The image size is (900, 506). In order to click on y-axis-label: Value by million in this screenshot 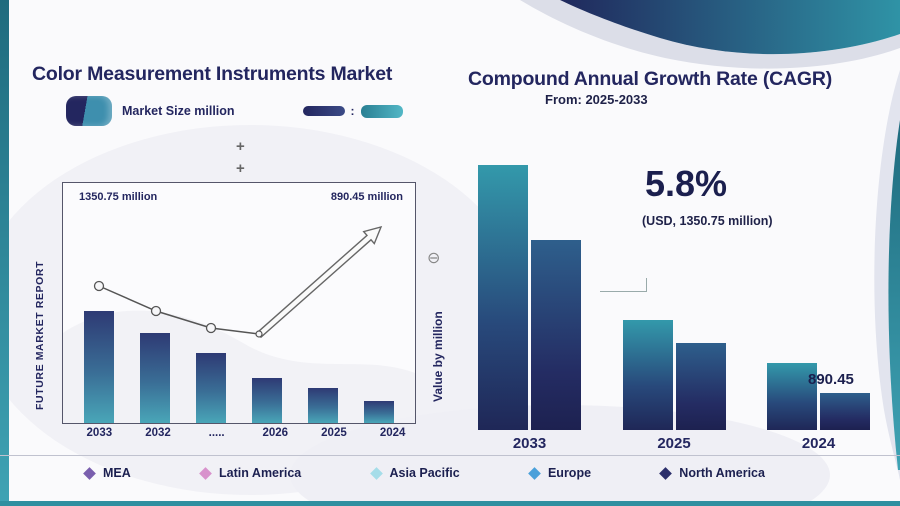, I will do `click(438, 356)`.